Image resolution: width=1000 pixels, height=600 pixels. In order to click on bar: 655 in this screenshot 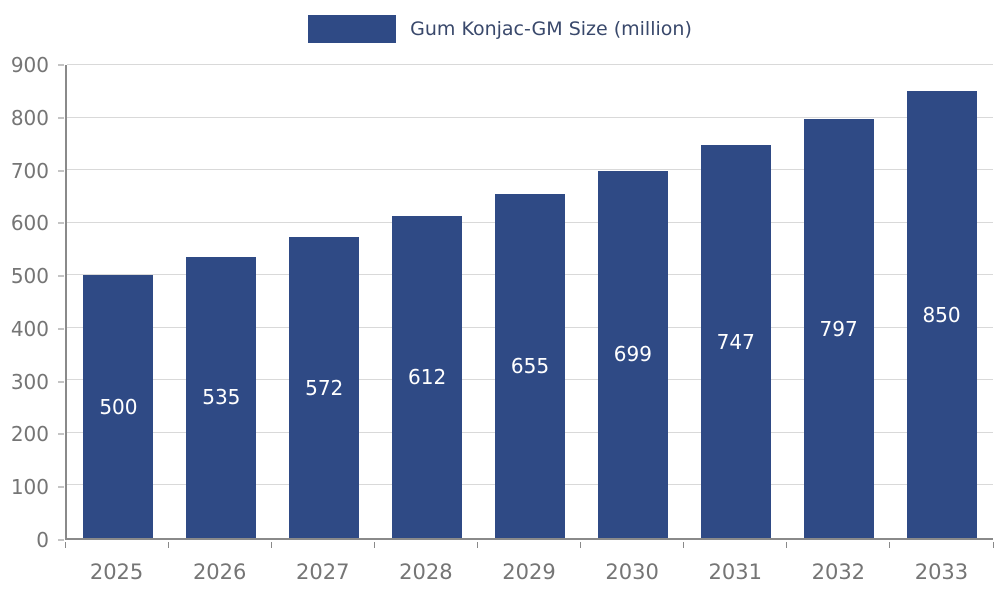, I will do `click(530, 365)`.